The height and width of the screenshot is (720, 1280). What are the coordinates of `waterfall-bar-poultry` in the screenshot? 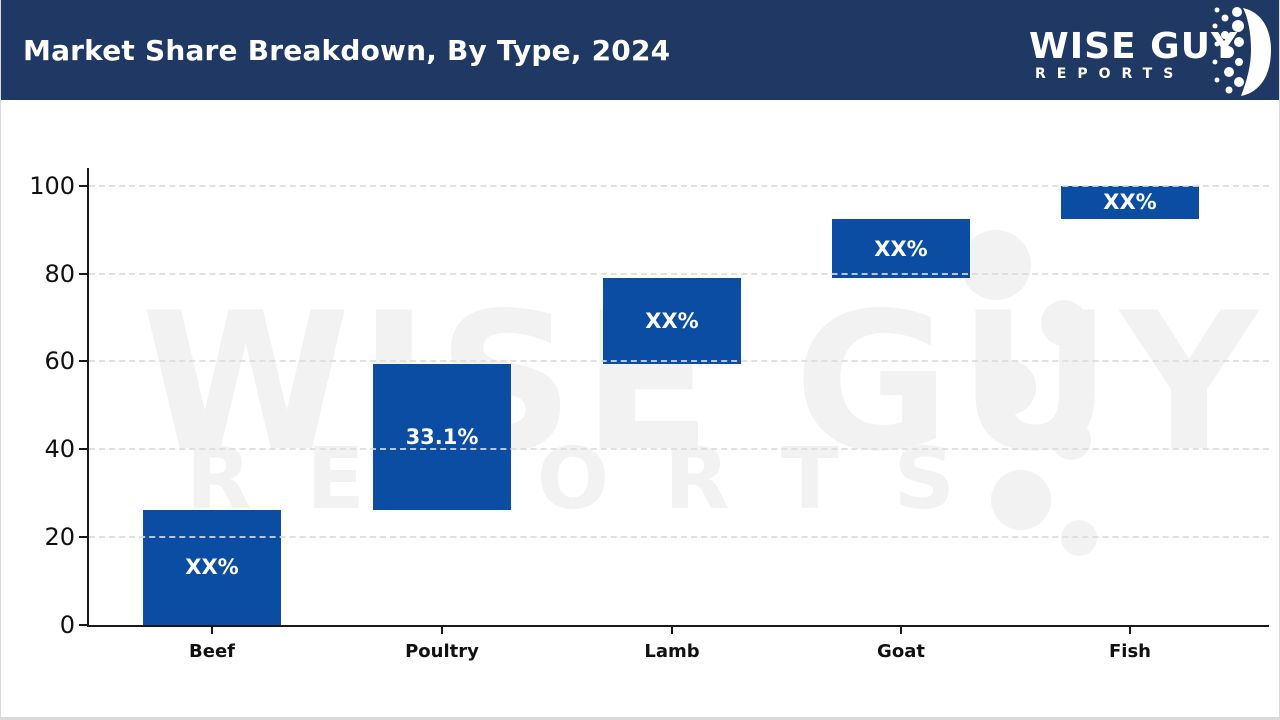 It's located at (442, 437).